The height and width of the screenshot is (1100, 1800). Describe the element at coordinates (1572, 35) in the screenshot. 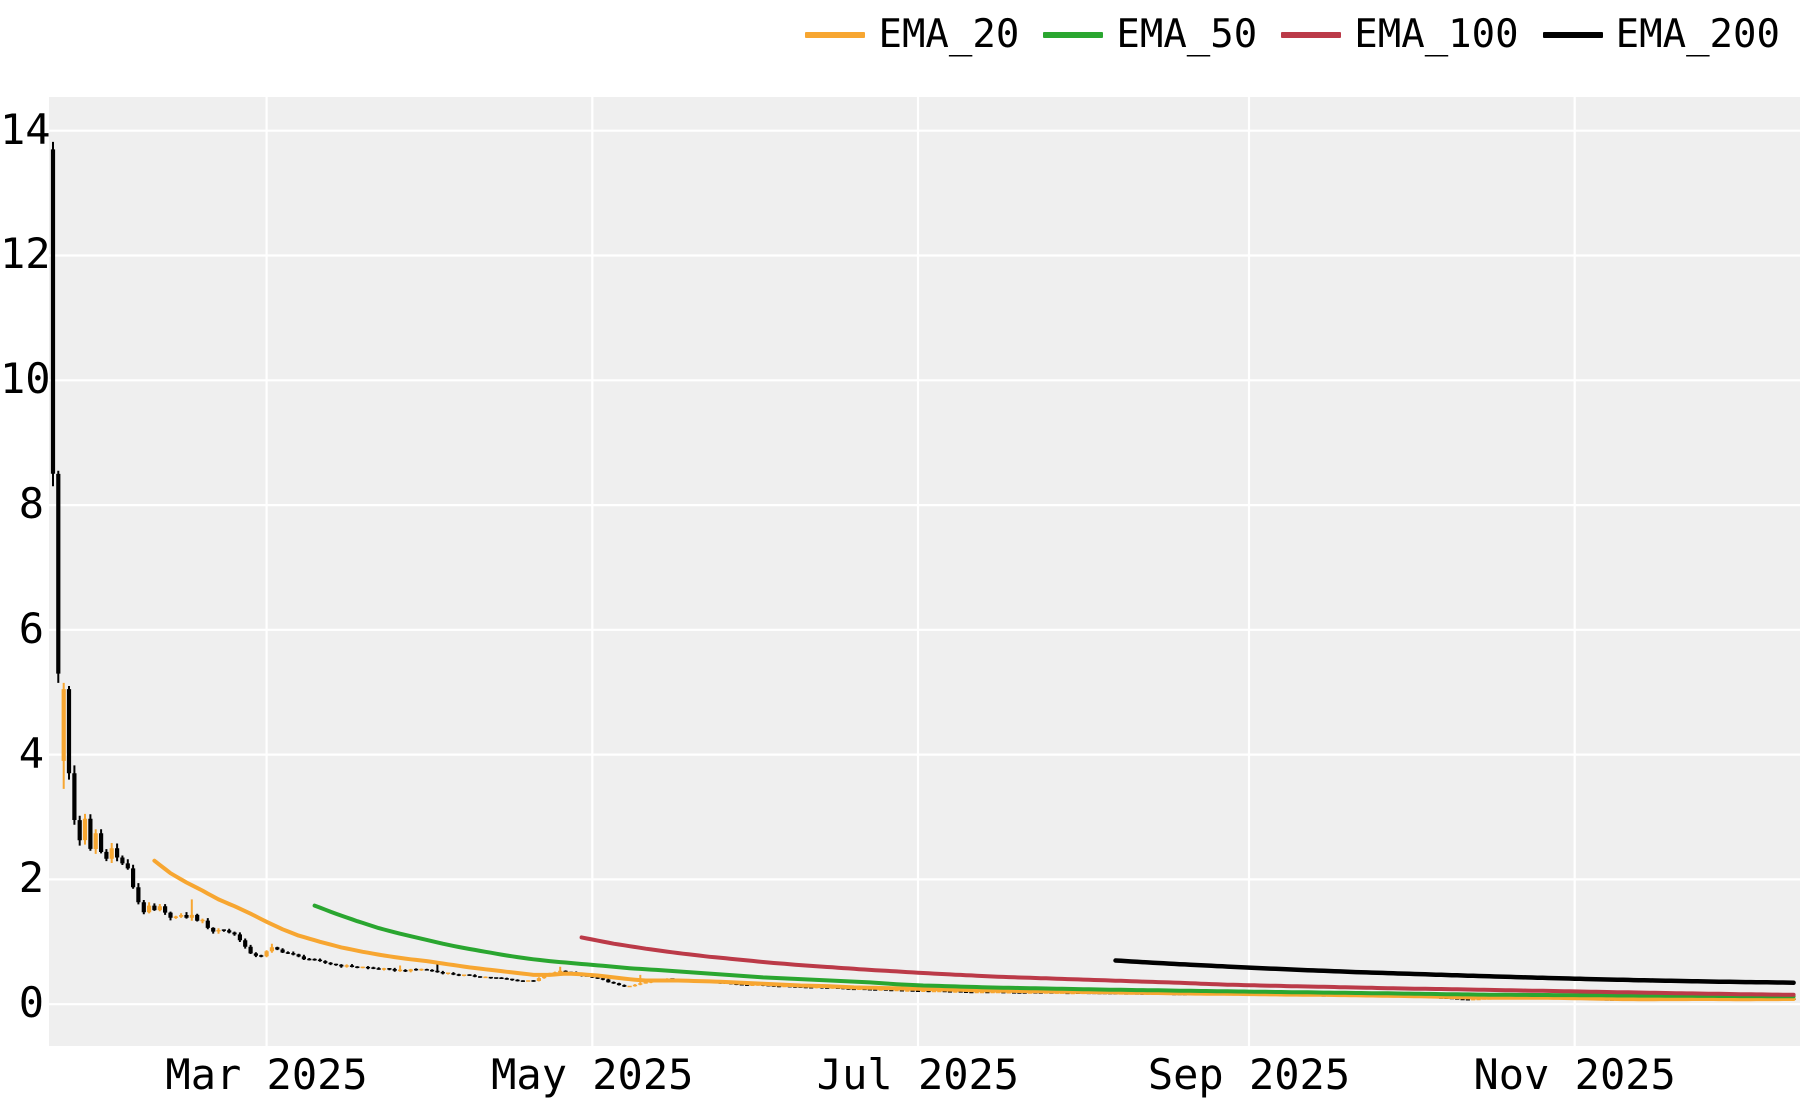

I see `ema200-line-sample` at that location.